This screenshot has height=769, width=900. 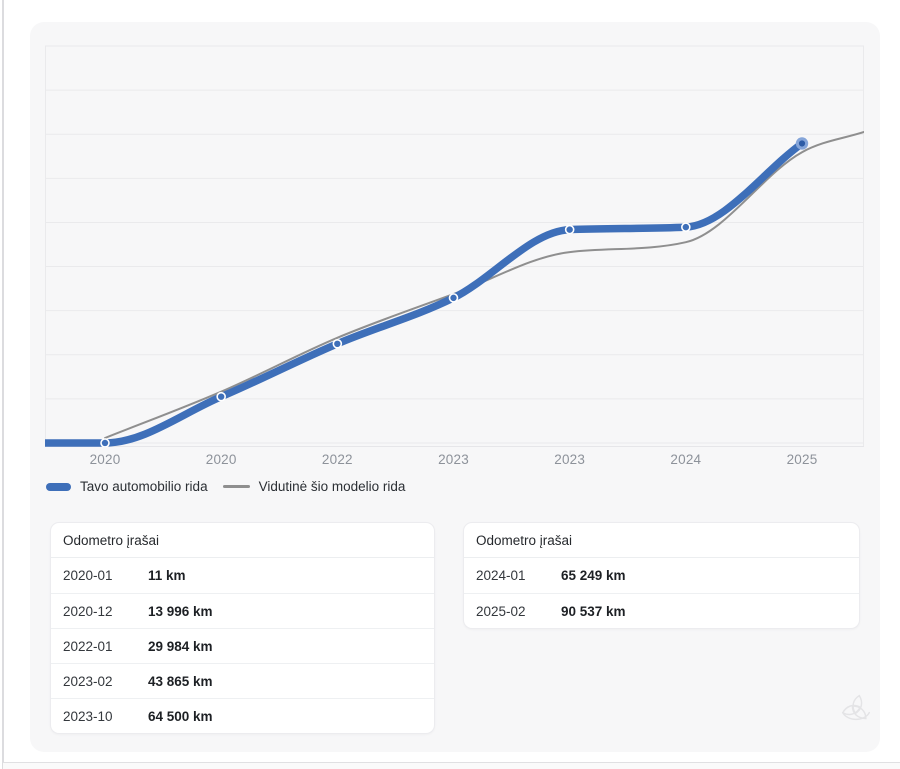 I want to click on legend-label: Tavo automobilio rida, so click(x=144, y=486).